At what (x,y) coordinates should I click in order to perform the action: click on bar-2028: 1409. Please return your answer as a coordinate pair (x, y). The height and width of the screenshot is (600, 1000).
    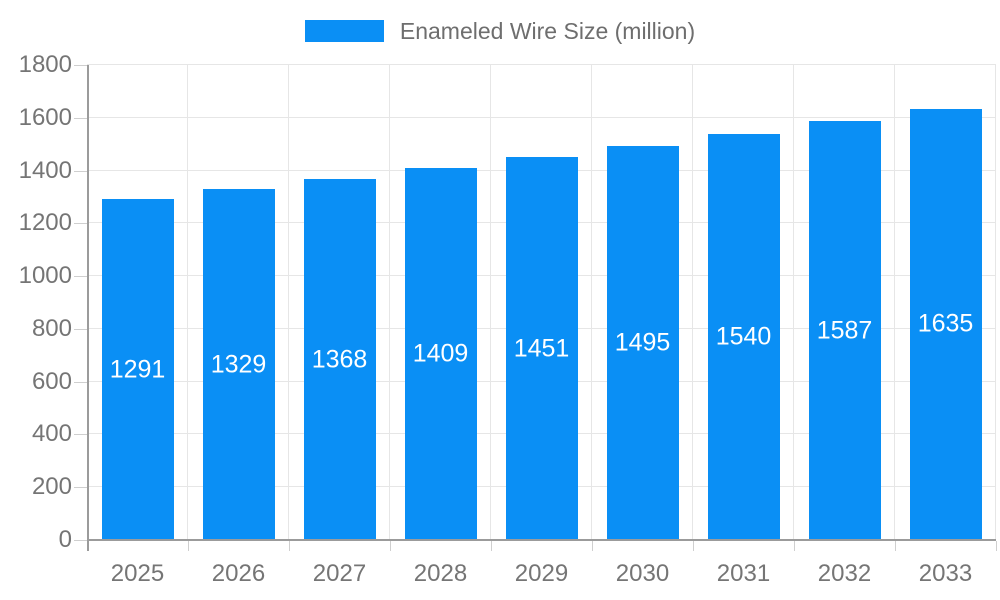
    Looking at the image, I should click on (440, 354).